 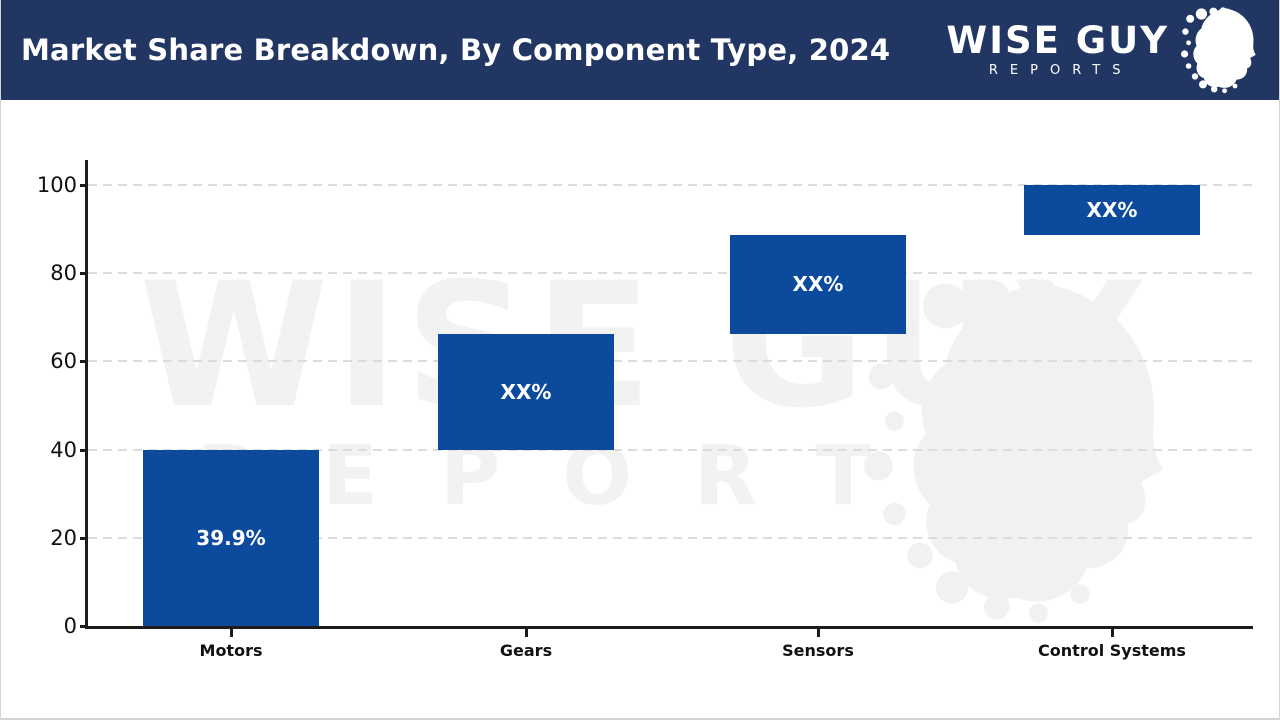 What do you see at coordinates (70, 626) in the screenshot?
I see `y-tick-label-0: 0` at bounding box center [70, 626].